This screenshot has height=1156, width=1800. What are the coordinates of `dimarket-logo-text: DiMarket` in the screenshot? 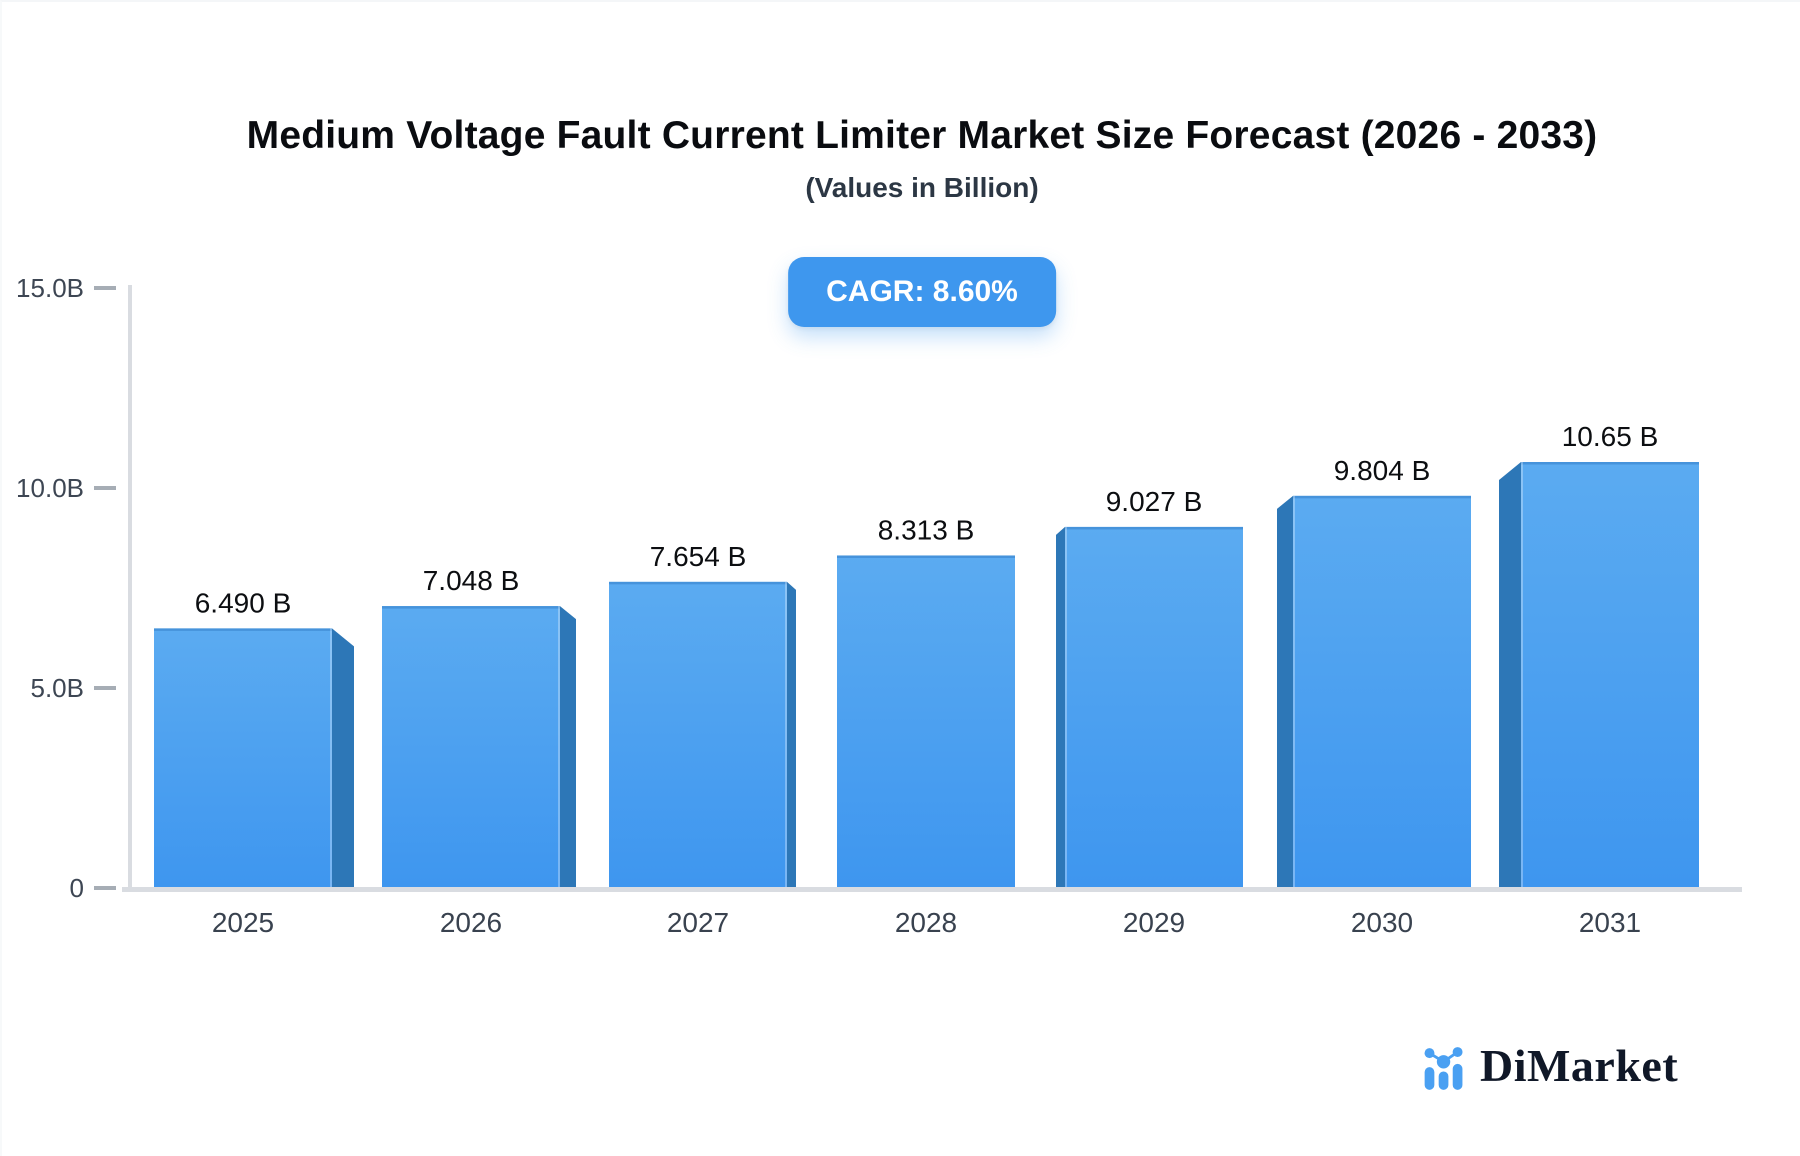 It's located at (1579, 1065).